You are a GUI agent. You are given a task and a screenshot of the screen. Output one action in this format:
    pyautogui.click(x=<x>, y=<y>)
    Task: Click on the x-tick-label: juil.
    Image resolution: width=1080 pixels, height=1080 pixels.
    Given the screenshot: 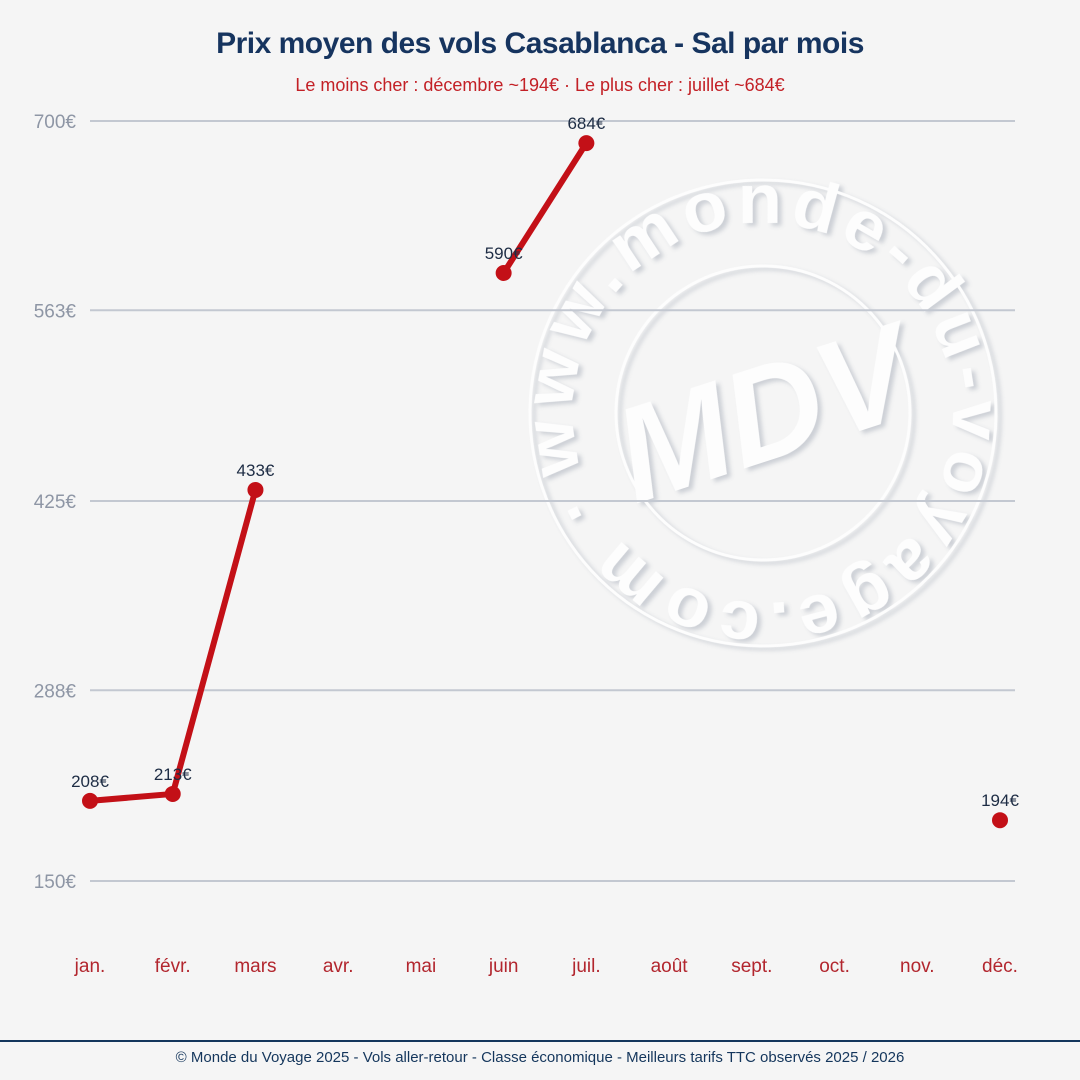 What is the action you would take?
    pyautogui.click(x=586, y=966)
    